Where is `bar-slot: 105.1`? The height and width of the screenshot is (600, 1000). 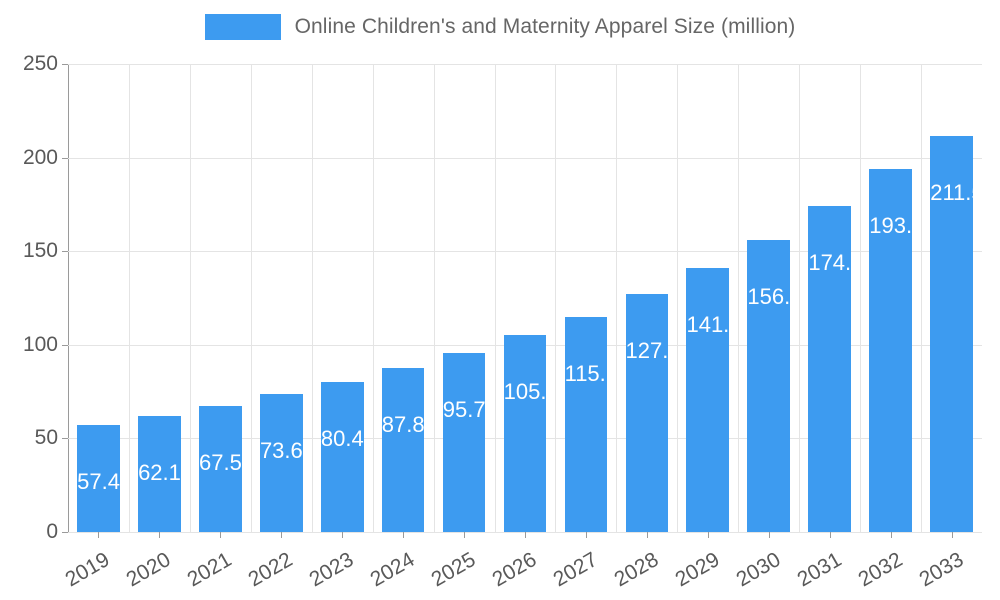 bar-slot: 105.1 is located at coordinates (525, 298).